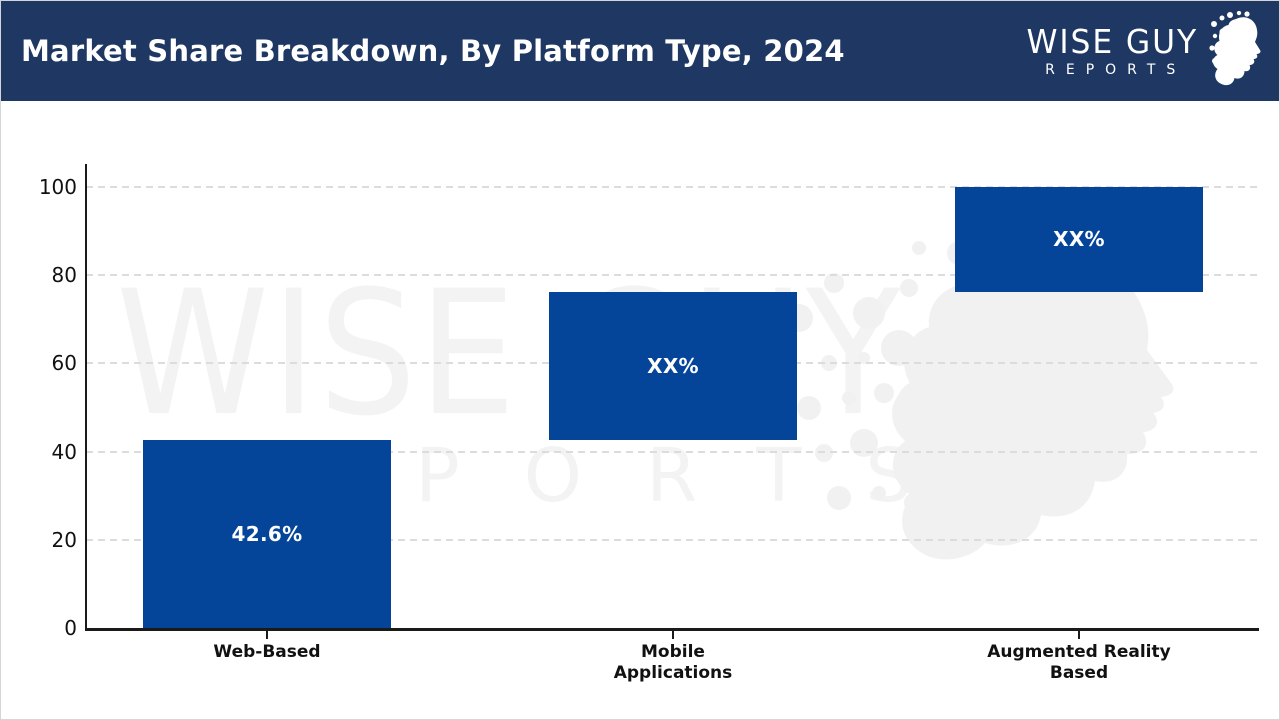  What do you see at coordinates (673, 652) in the screenshot?
I see `x-category-label-line: Mobile` at bounding box center [673, 652].